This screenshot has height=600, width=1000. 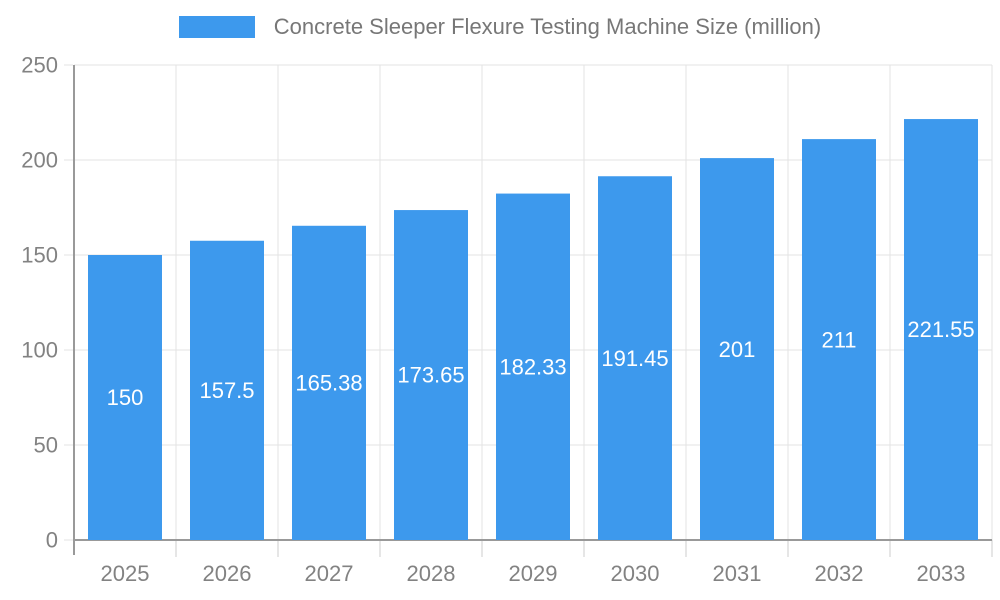 I want to click on bar-value-label: 150, so click(x=125, y=397).